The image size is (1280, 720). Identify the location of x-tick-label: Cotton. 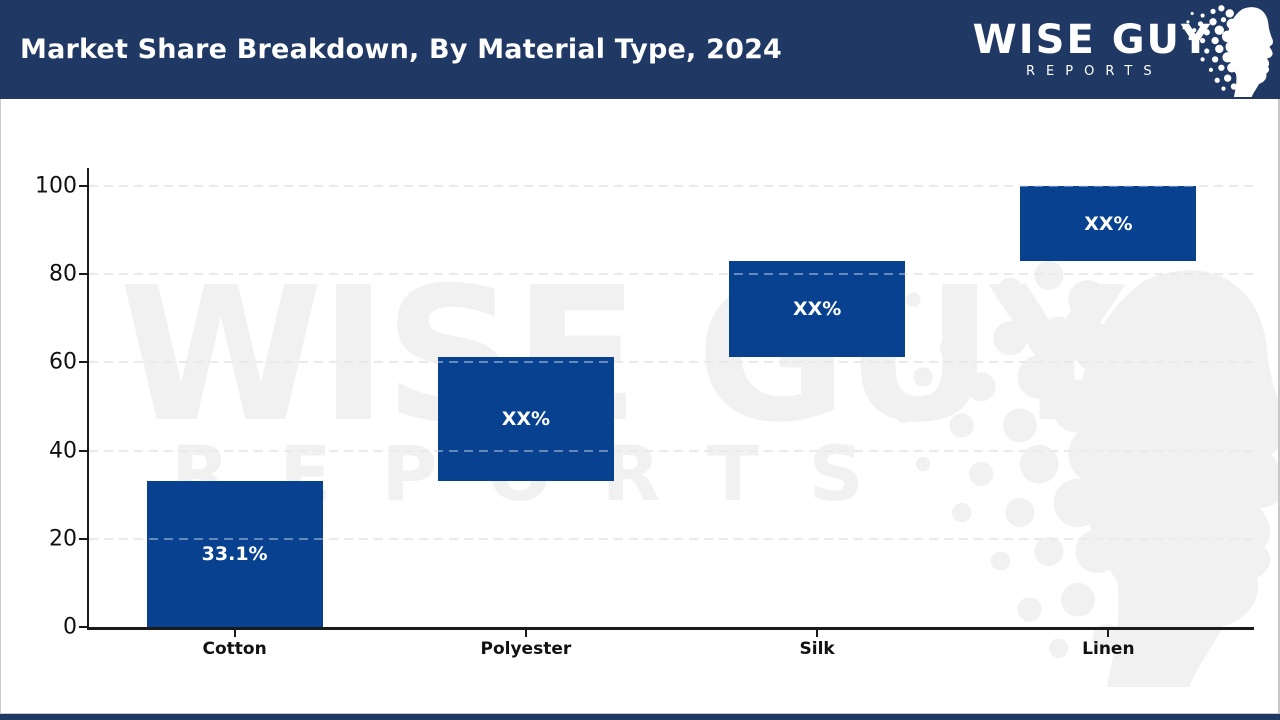
(234, 649).